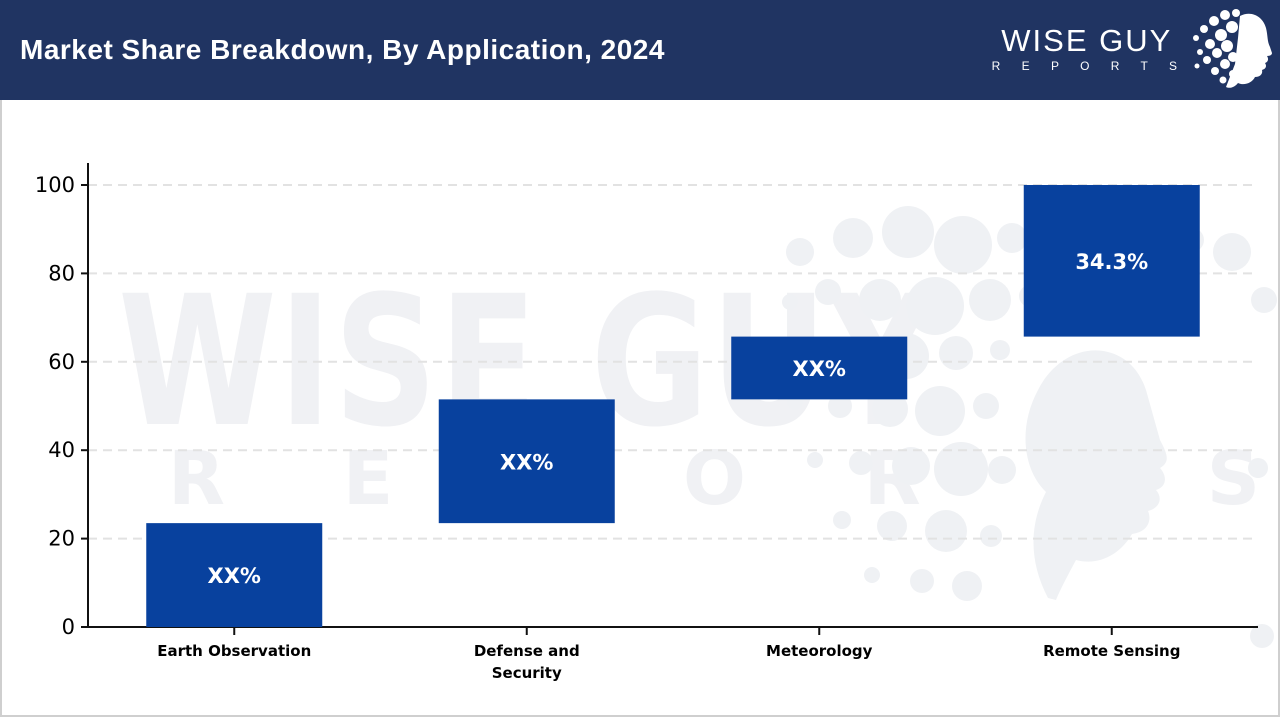 The width and height of the screenshot is (1280, 720). What do you see at coordinates (61, 273) in the screenshot?
I see `y-tick-label: 80` at bounding box center [61, 273].